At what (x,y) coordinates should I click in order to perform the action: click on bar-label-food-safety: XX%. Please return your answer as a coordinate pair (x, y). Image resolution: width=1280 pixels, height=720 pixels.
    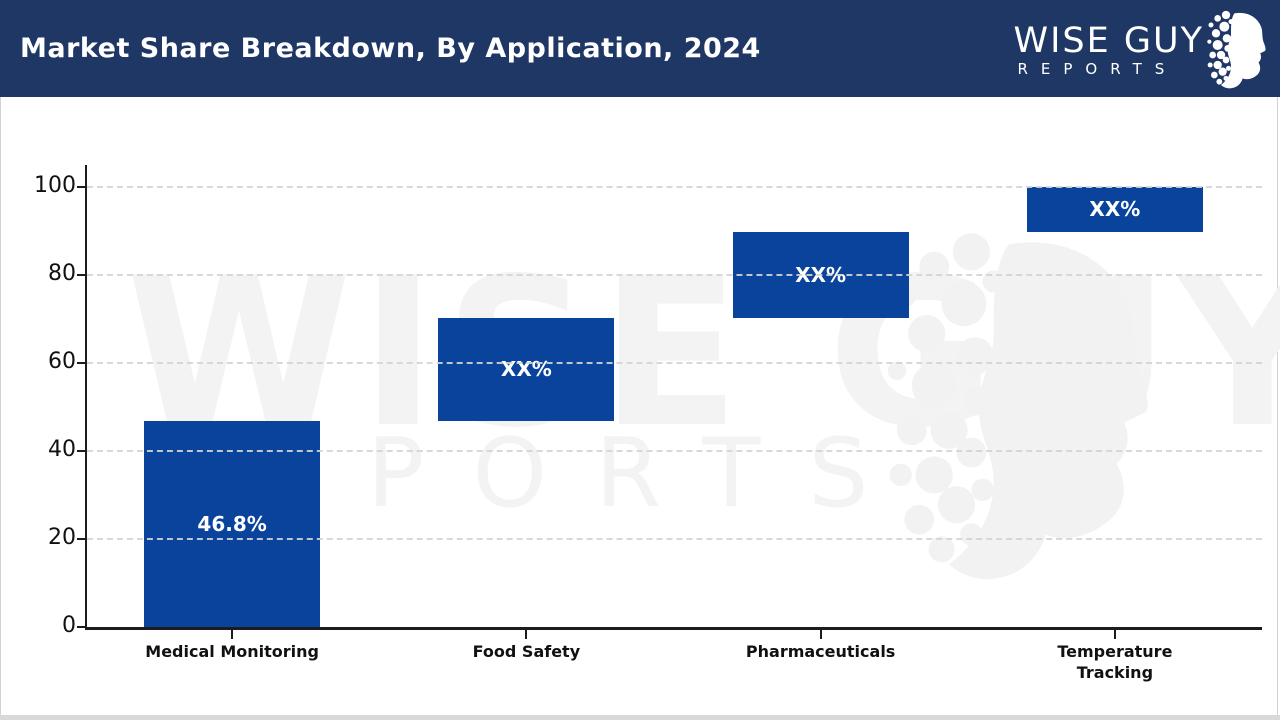
    Looking at the image, I should click on (526, 369).